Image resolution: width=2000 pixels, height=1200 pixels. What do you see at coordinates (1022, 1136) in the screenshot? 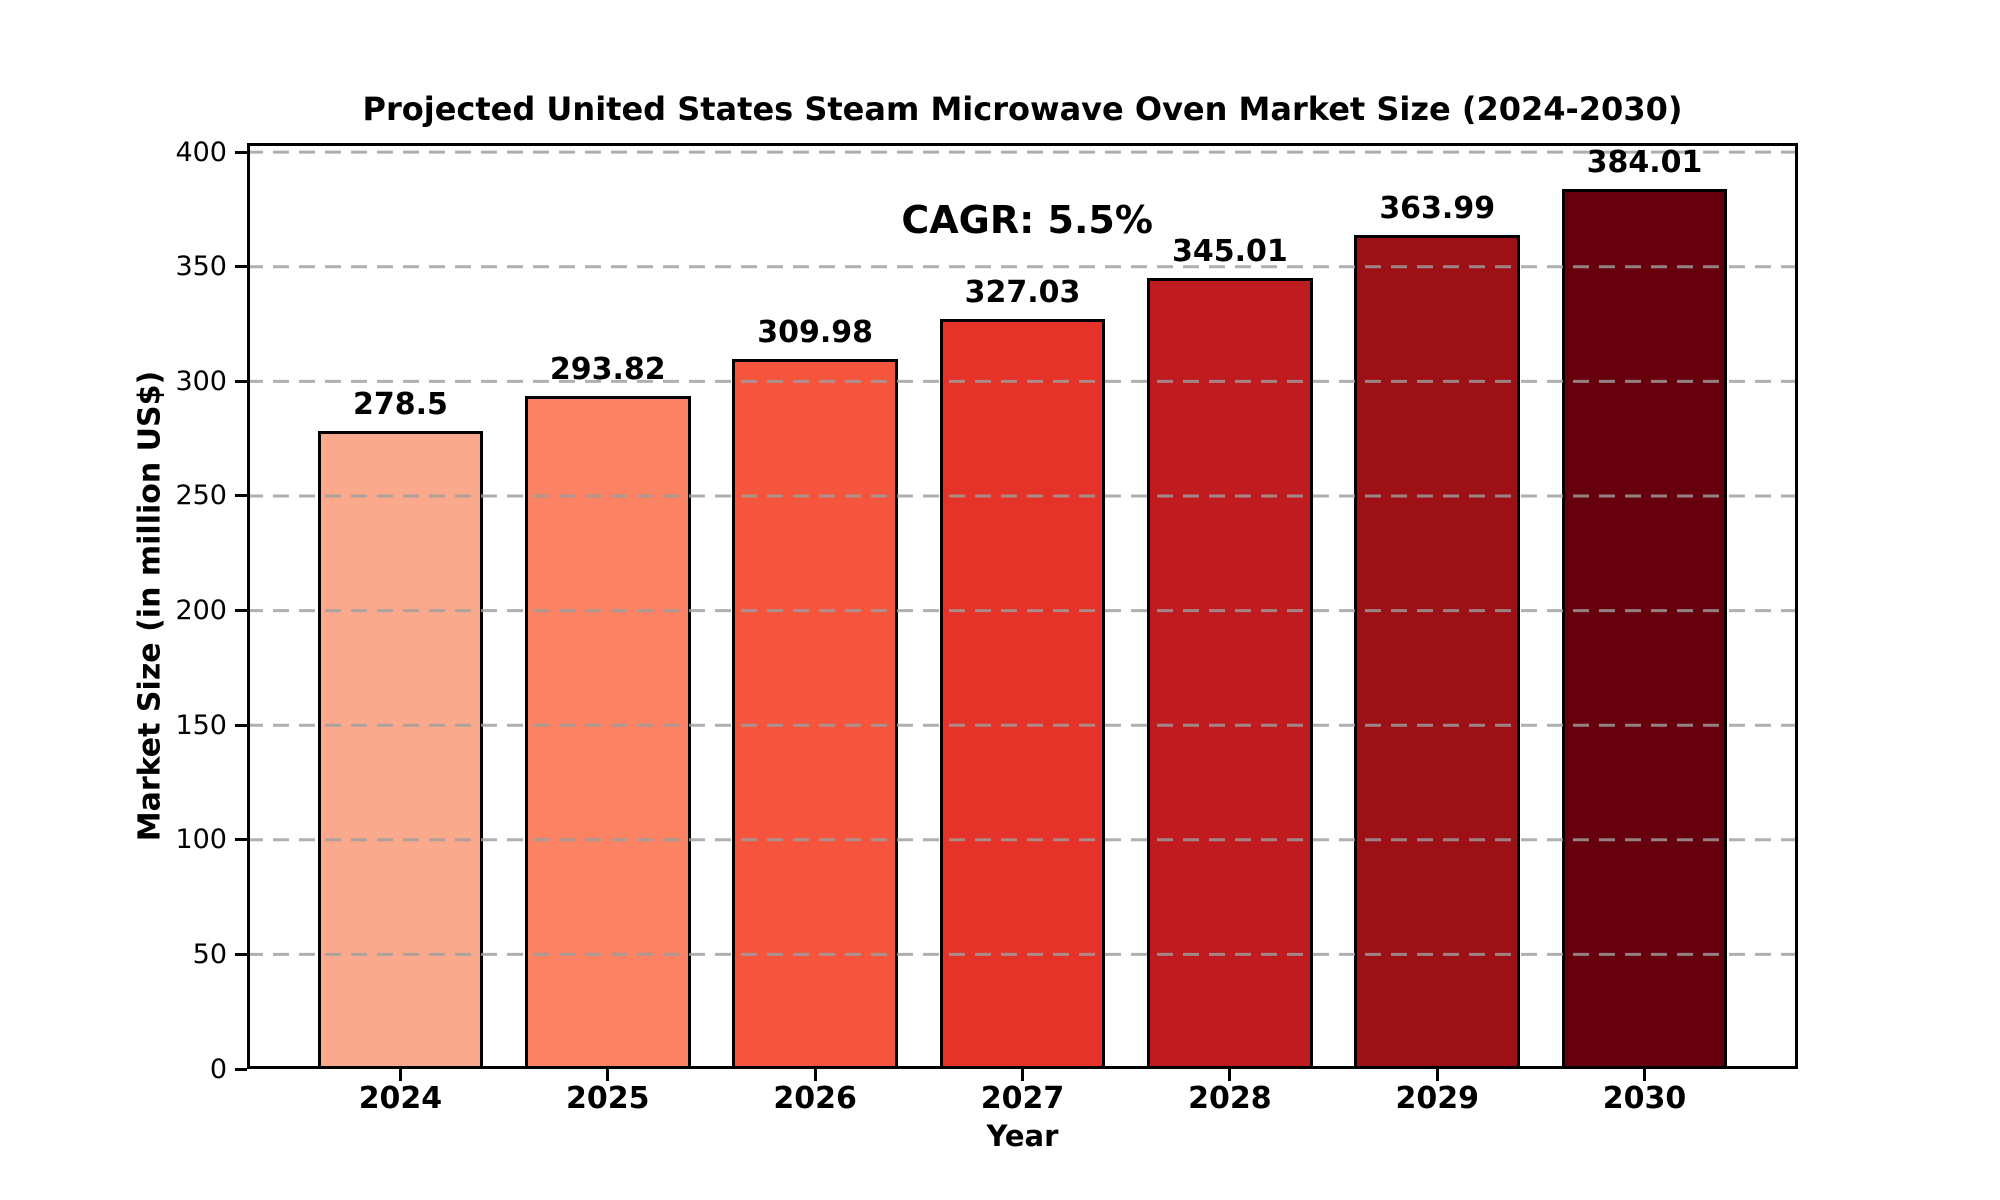
I see `x-axis-label: Year` at bounding box center [1022, 1136].